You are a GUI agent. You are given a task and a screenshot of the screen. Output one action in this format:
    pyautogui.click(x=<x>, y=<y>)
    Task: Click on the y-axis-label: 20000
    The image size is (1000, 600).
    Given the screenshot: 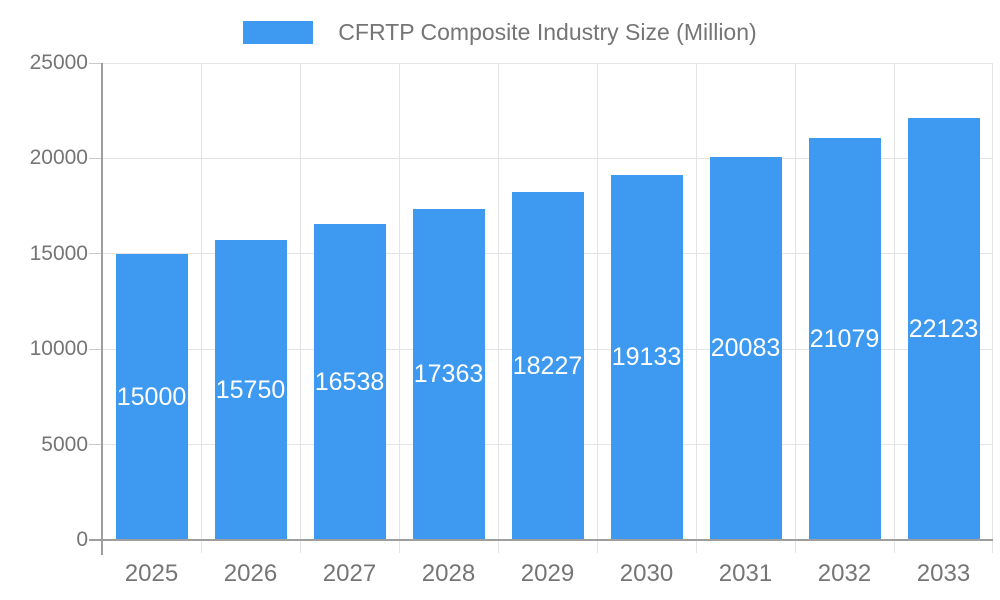 What is the action you would take?
    pyautogui.click(x=58, y=158)
    